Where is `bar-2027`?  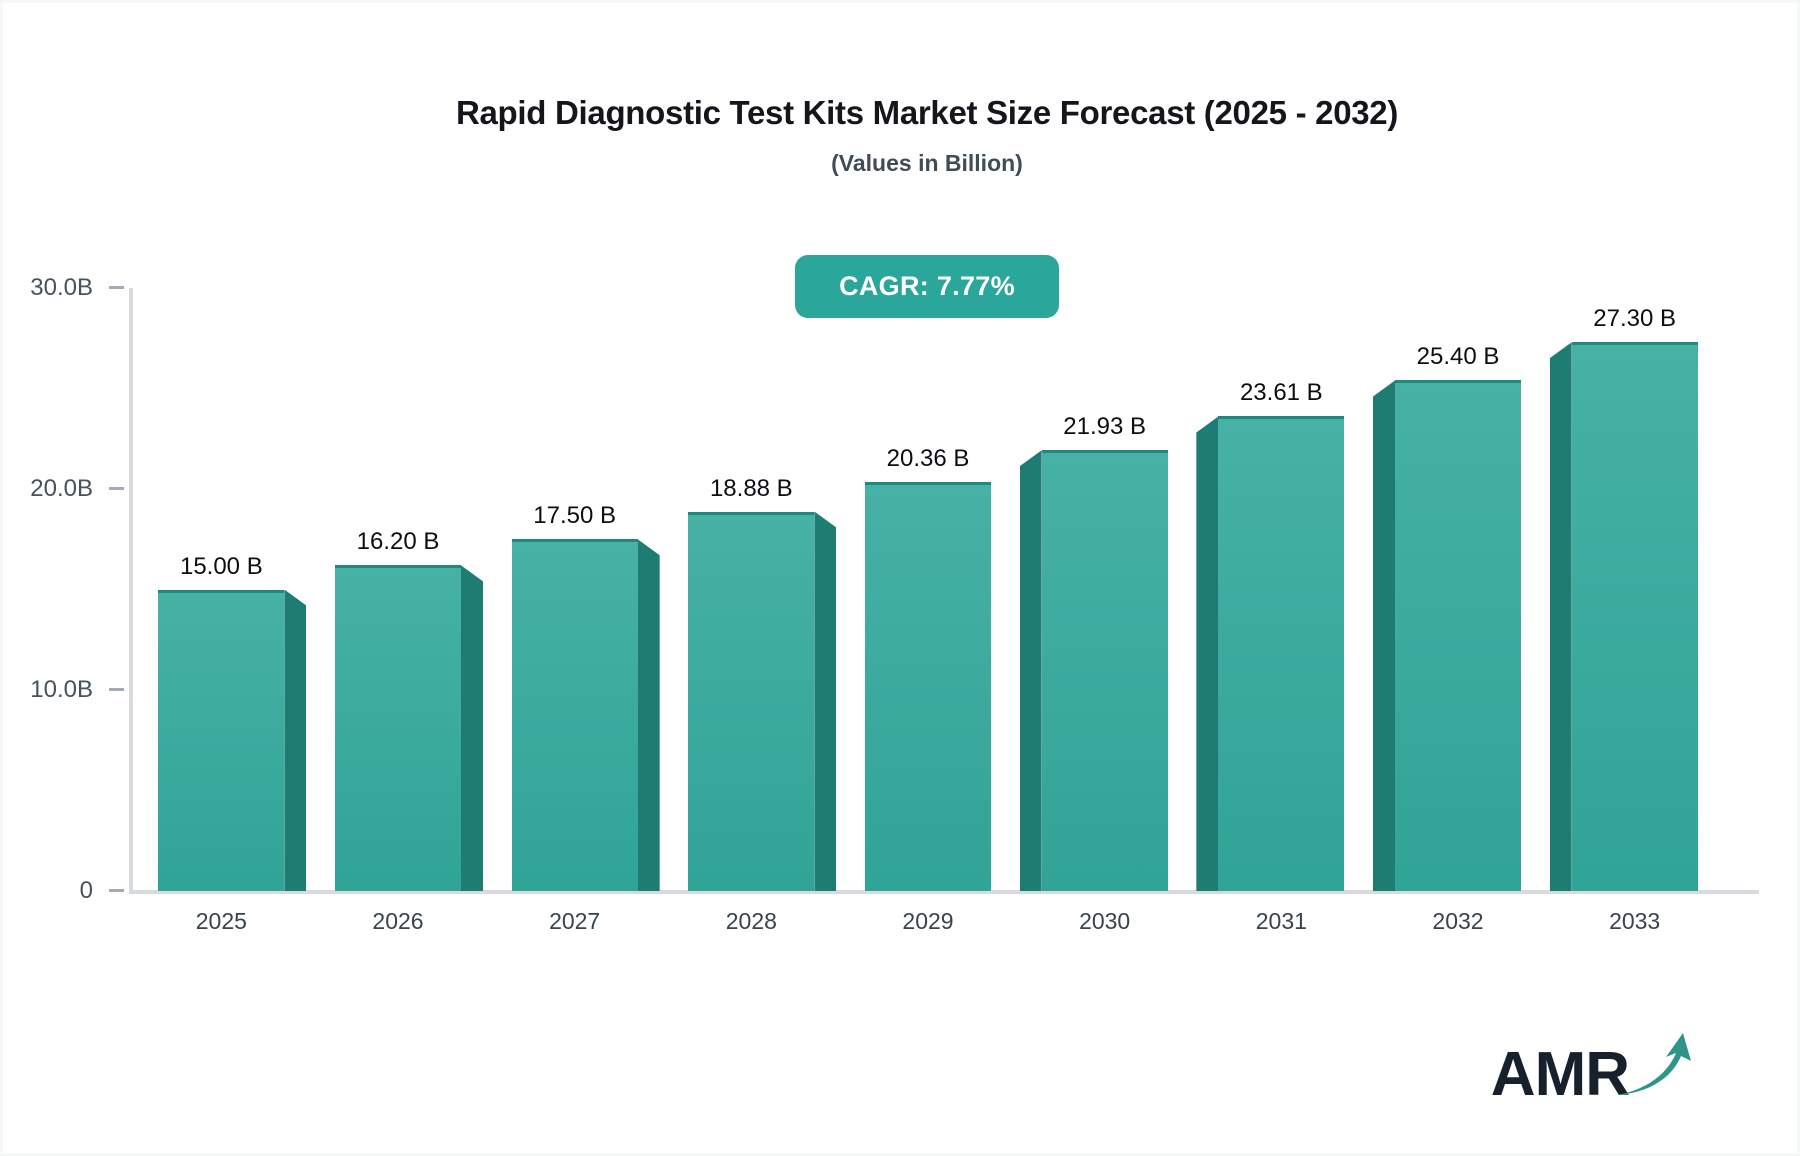
bar-2027 is located at coordinates (585, 715).